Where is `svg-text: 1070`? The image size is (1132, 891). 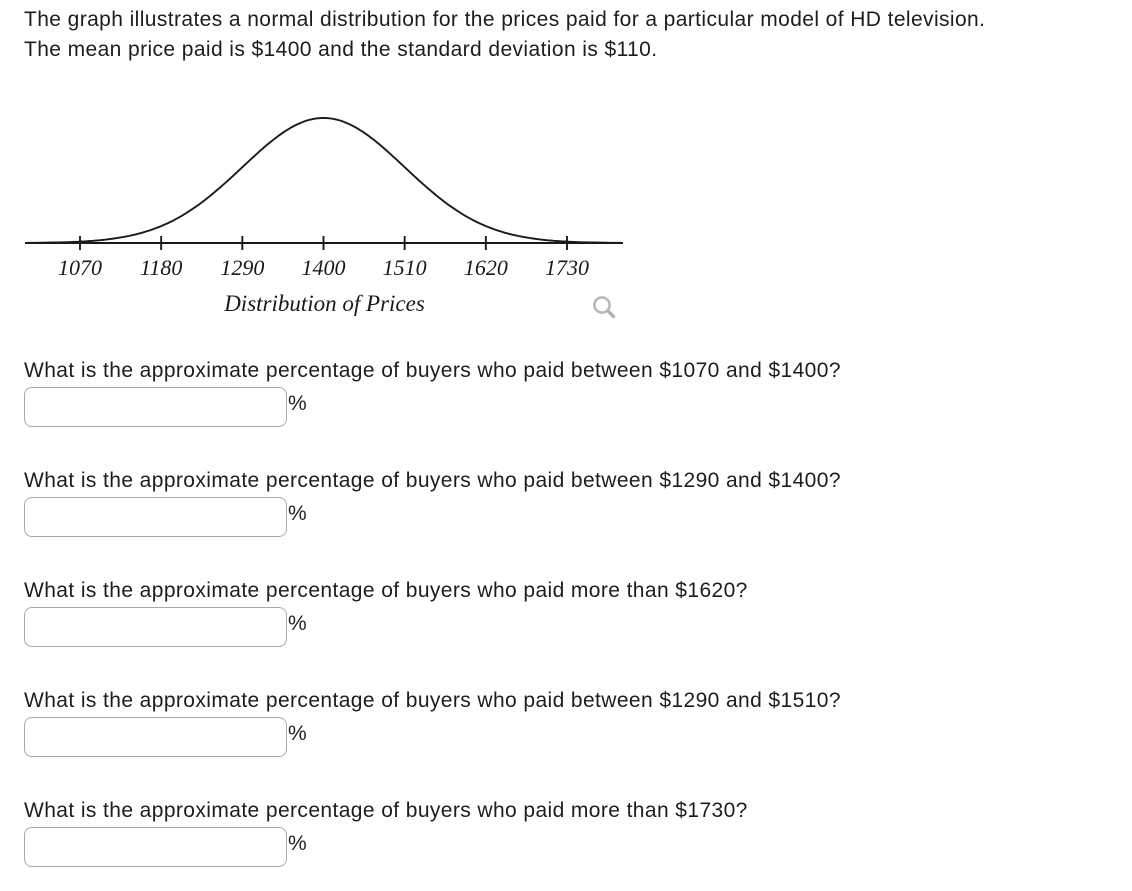 svg-text: 1070 is located at coordinates (80, 267).